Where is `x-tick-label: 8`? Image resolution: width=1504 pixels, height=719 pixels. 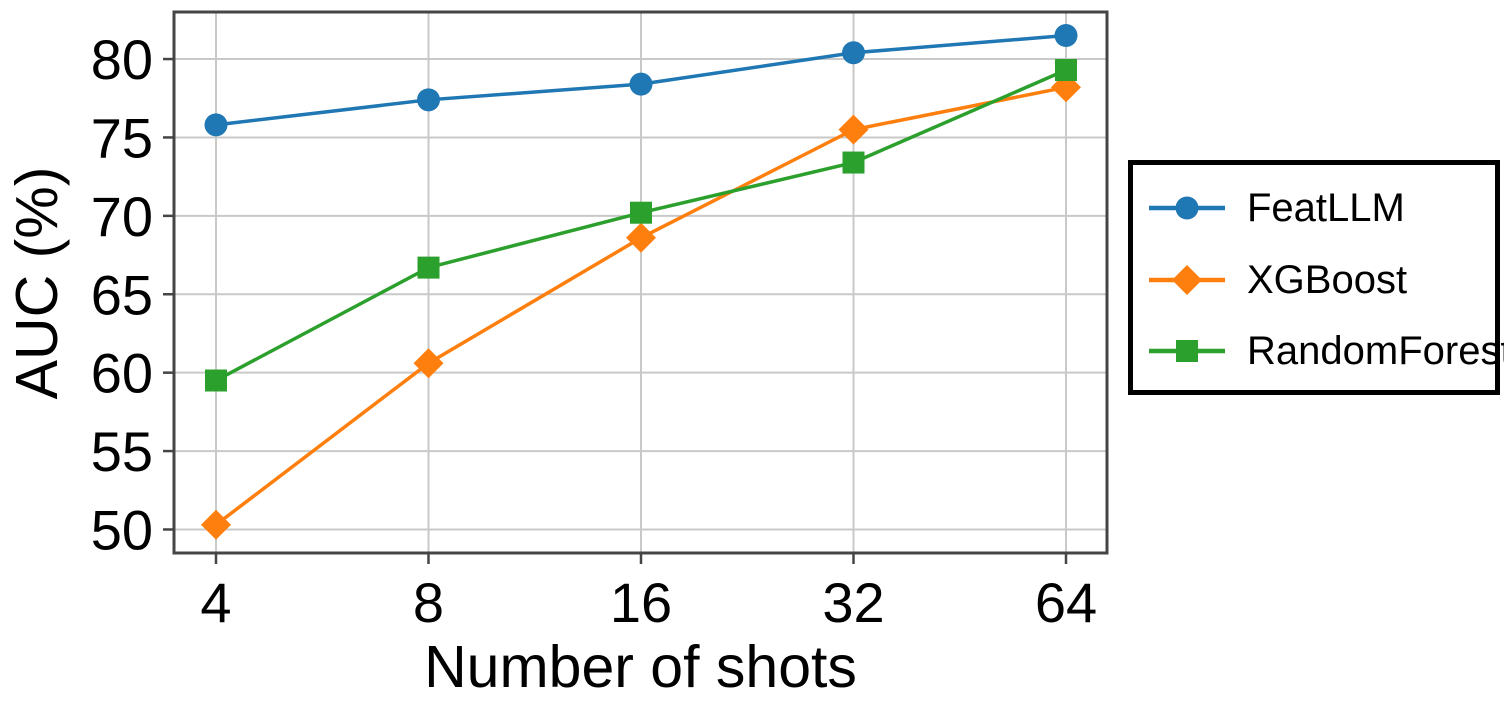 x-tick-label: 8 is located at coordinates (428, 602).